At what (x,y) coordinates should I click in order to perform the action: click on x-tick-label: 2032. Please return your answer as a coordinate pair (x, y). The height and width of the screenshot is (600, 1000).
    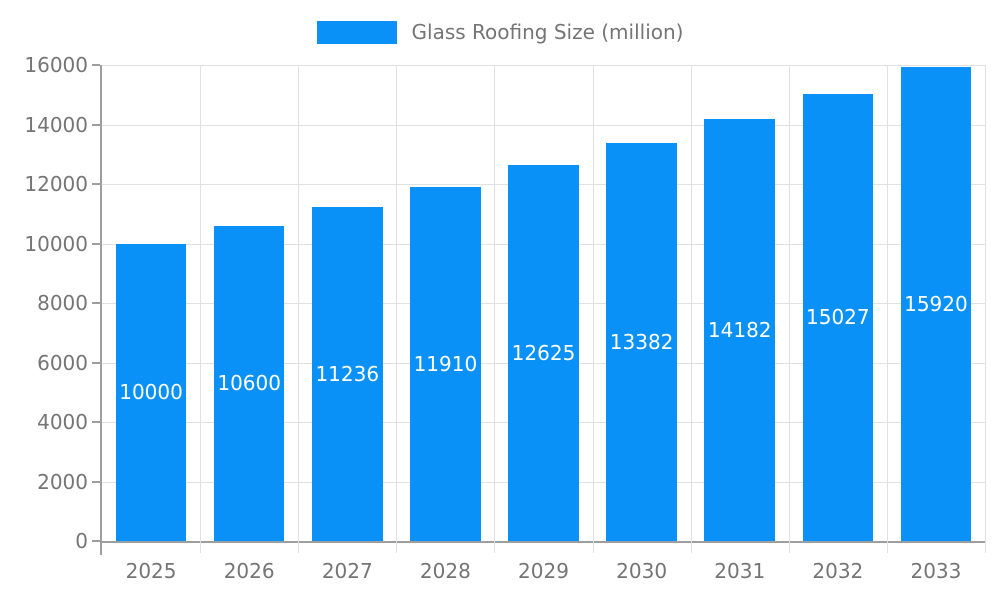
    Looking at the image, I should click on (838, 571).